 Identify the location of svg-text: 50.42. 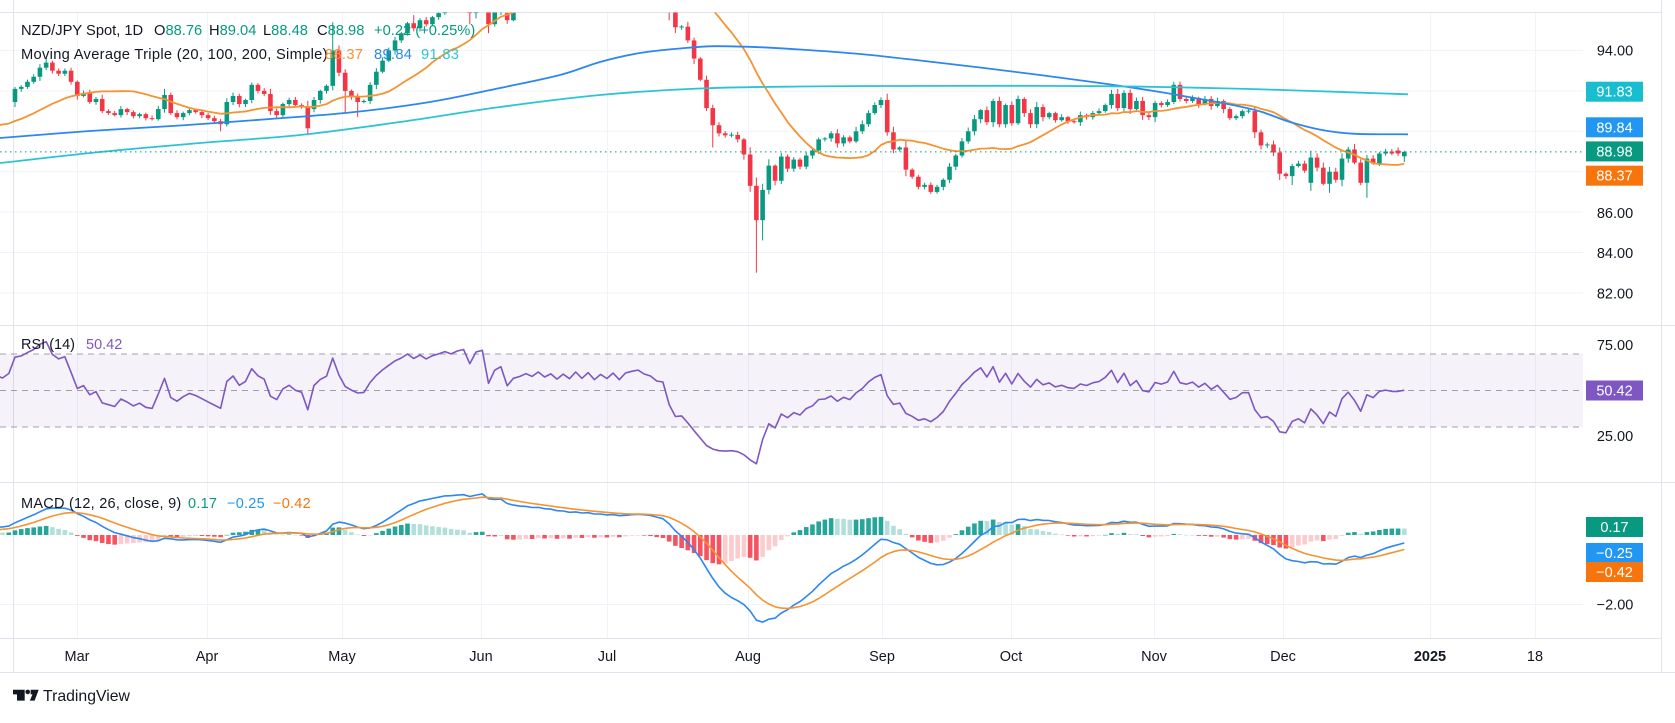
(1614, 392).